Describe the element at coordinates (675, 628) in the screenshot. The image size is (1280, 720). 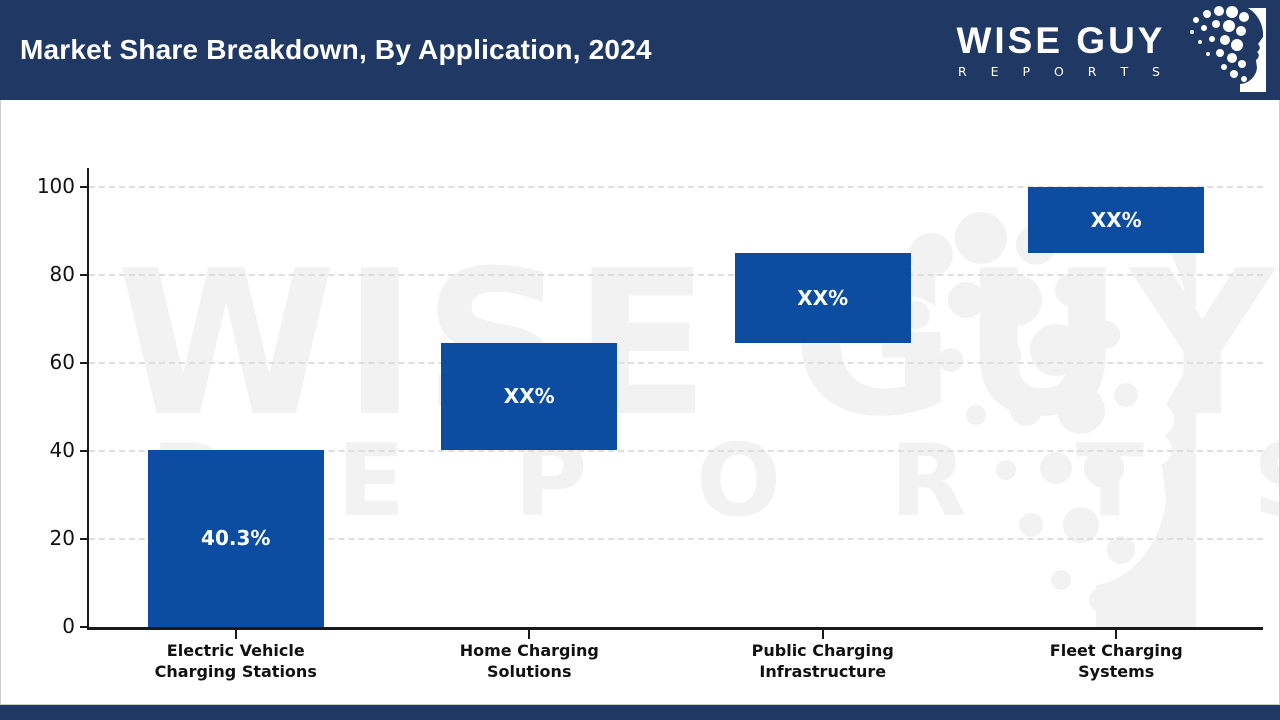
I see `x-axis-line` at that location.